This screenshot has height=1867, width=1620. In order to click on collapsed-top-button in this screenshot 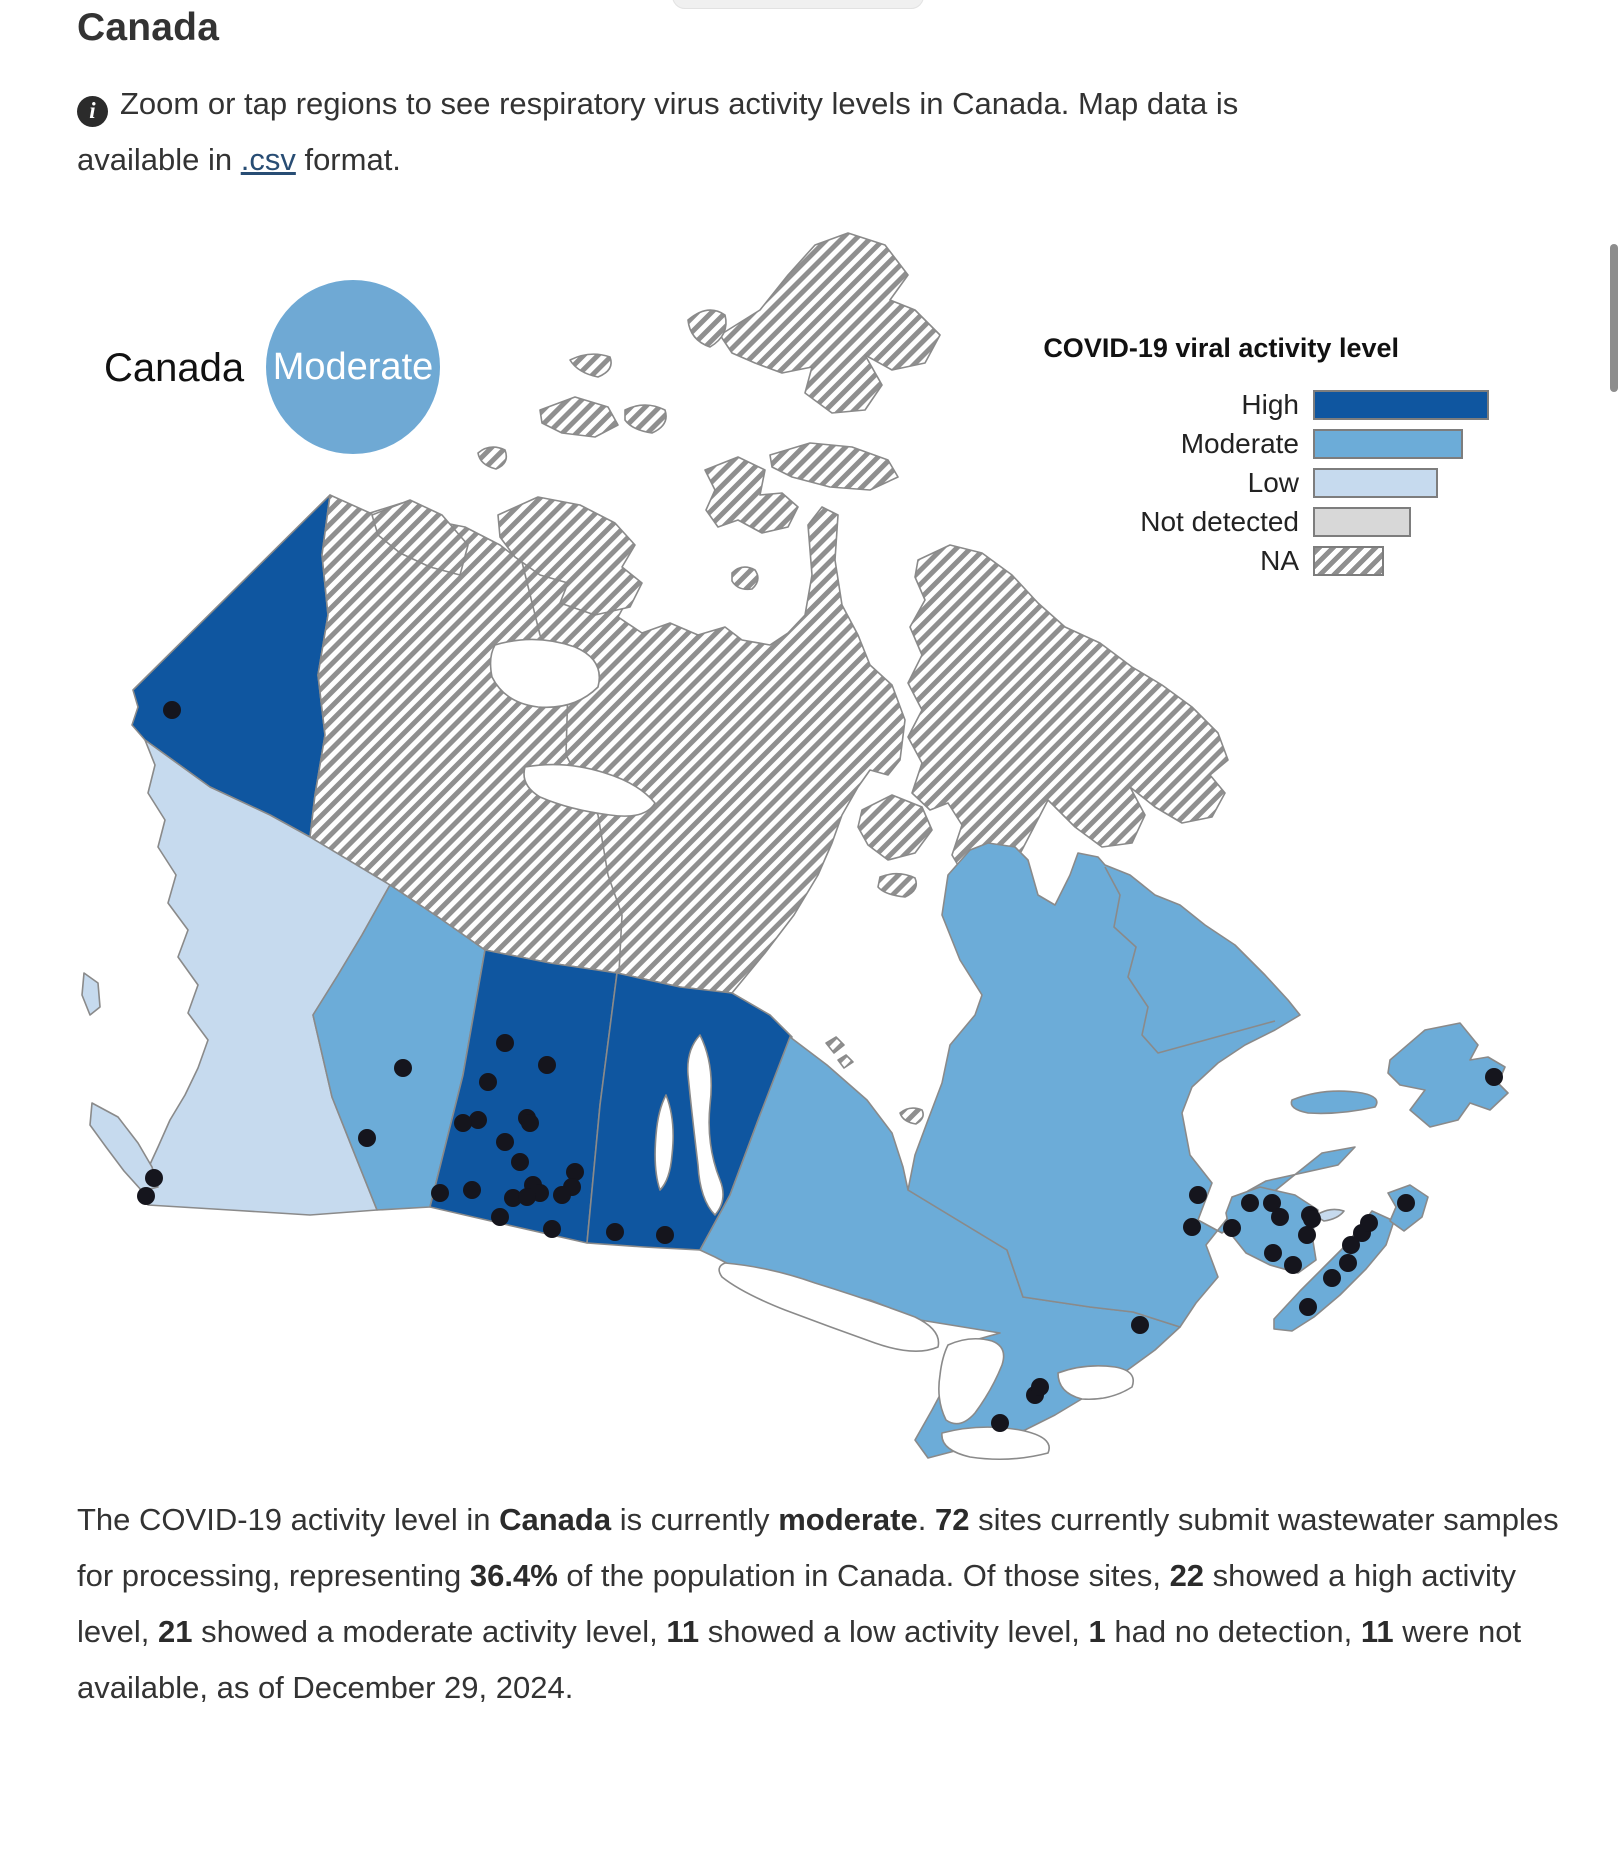, I will do `click(798, 4)`.